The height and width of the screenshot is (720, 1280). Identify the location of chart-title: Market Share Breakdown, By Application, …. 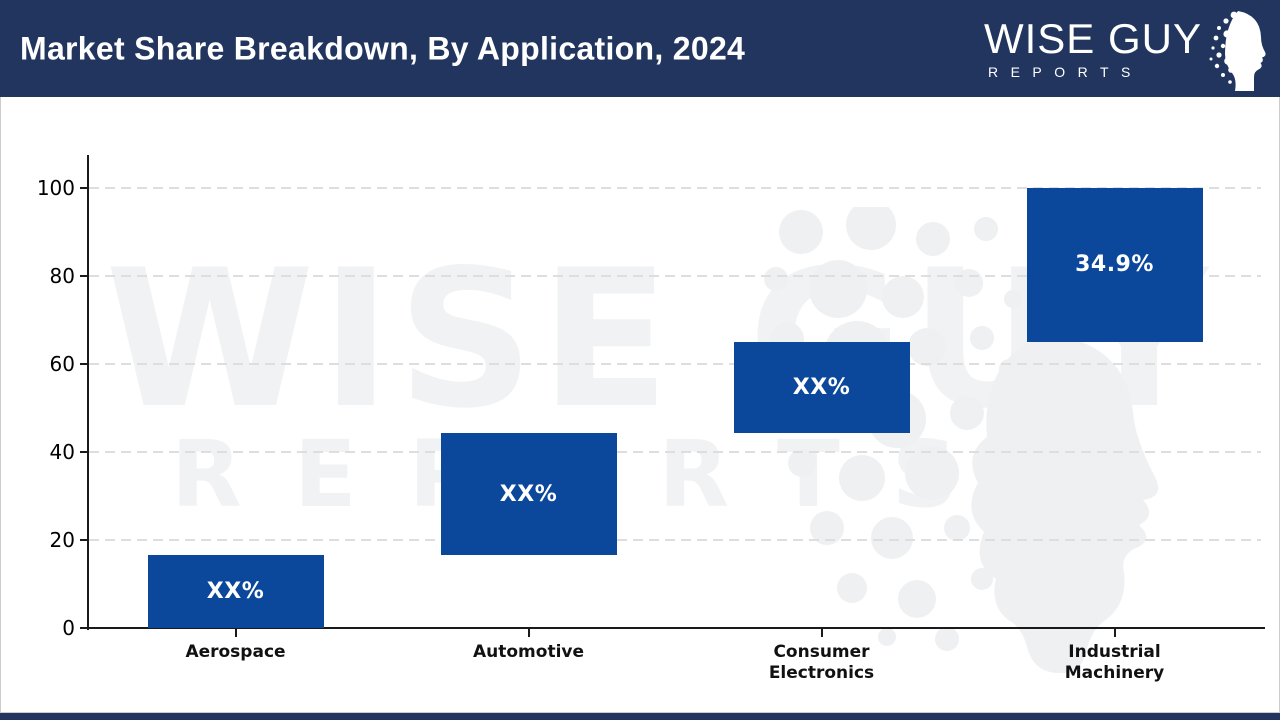
(383, 48).